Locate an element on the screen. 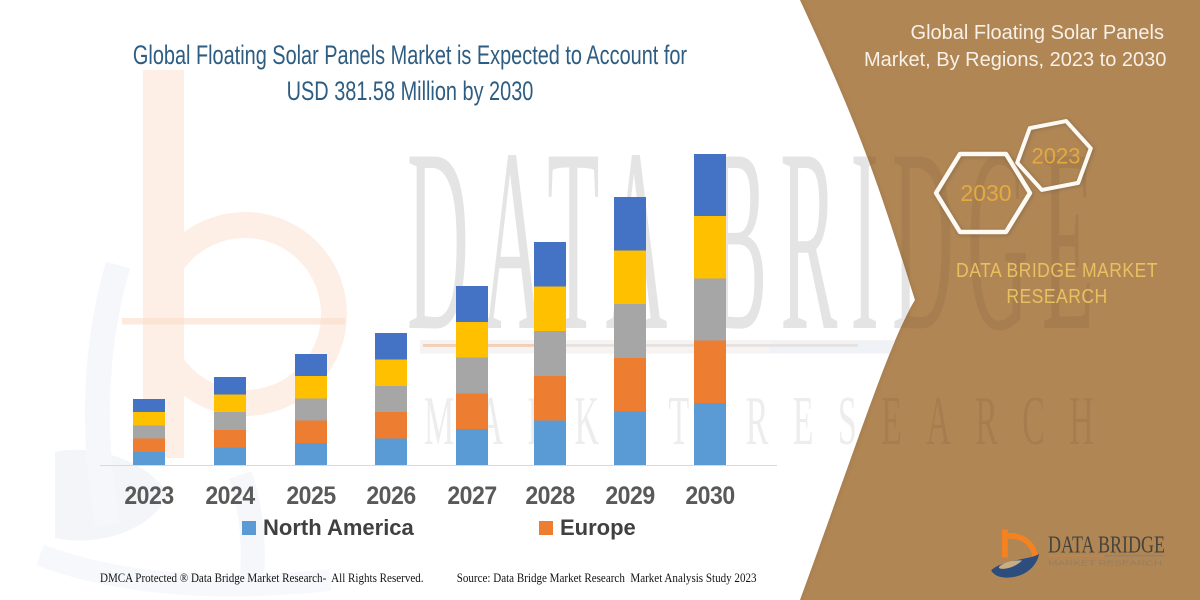 This screenshot has height=600, width=1200. svg-text: DATA BRIDGE is located at coordinates (1106, 546).